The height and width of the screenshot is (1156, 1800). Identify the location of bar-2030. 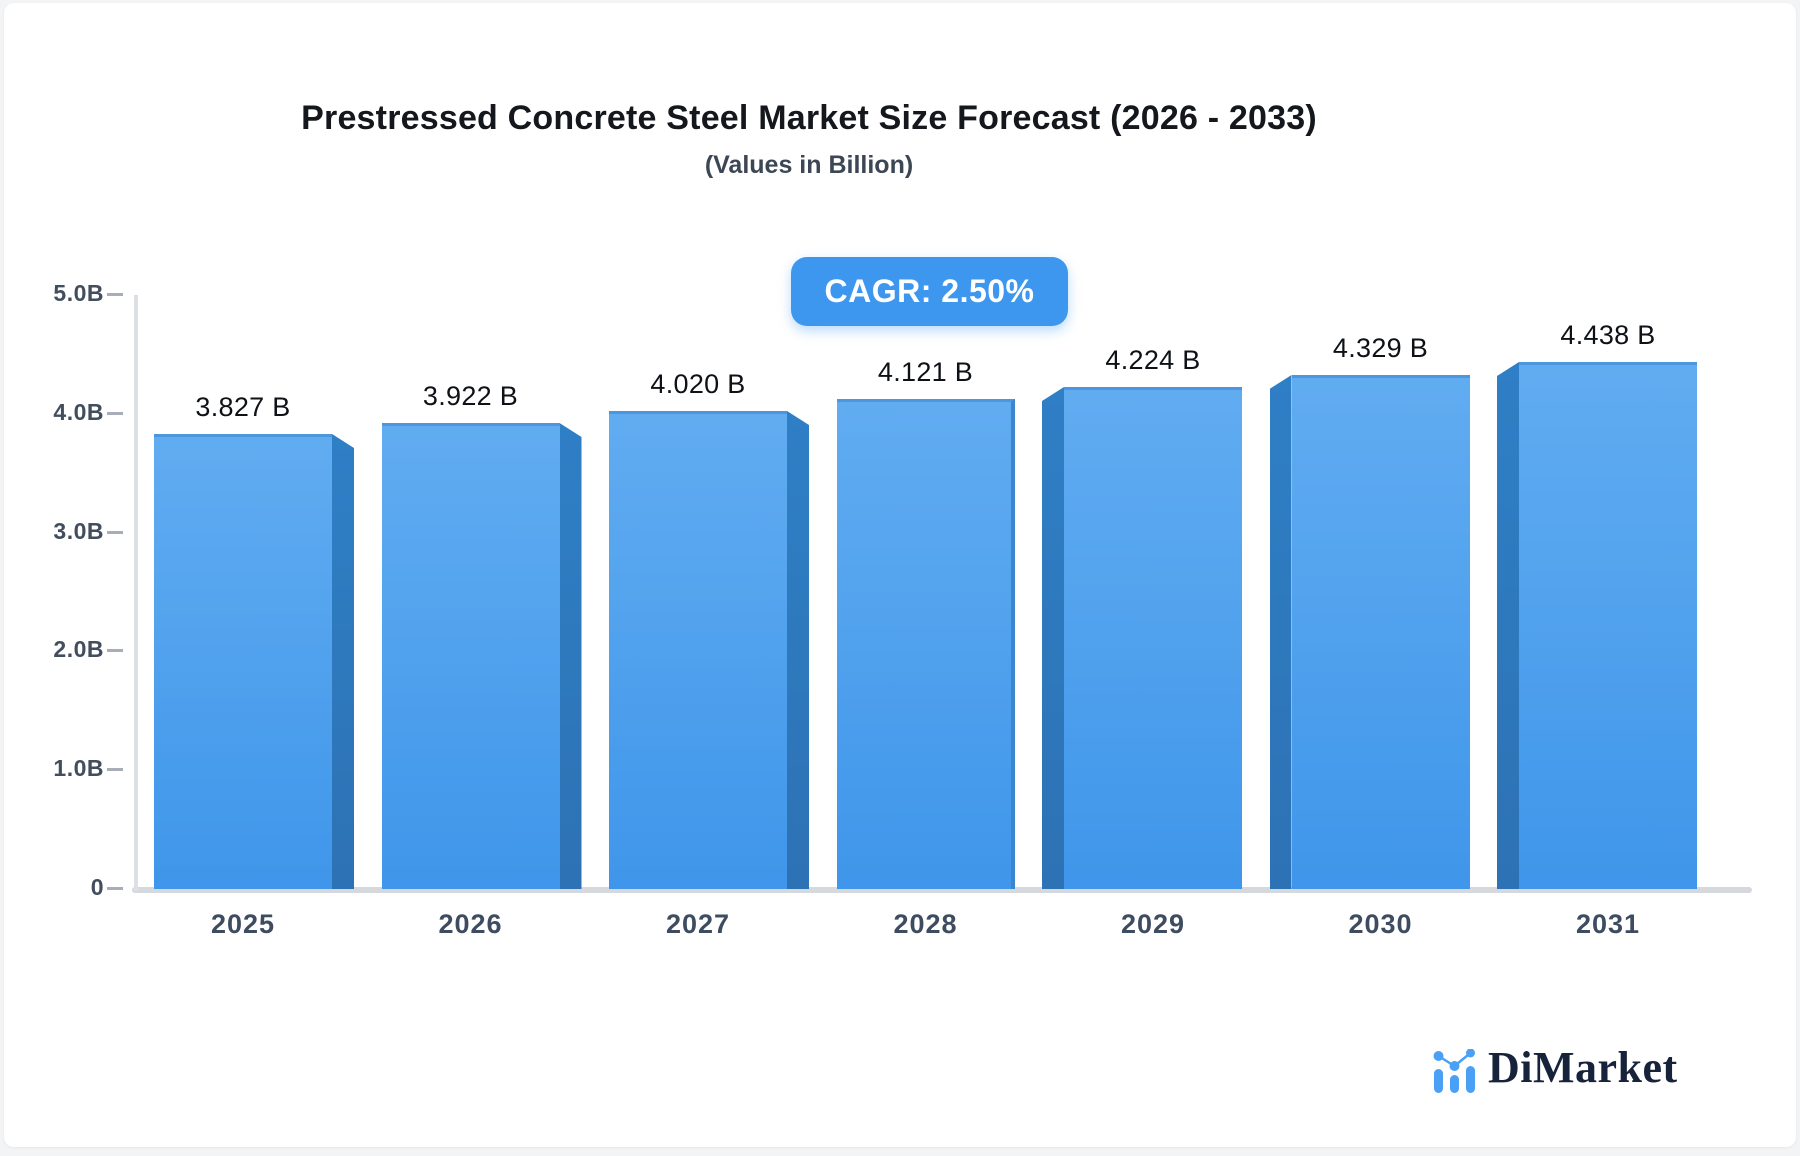
(1380, 632).